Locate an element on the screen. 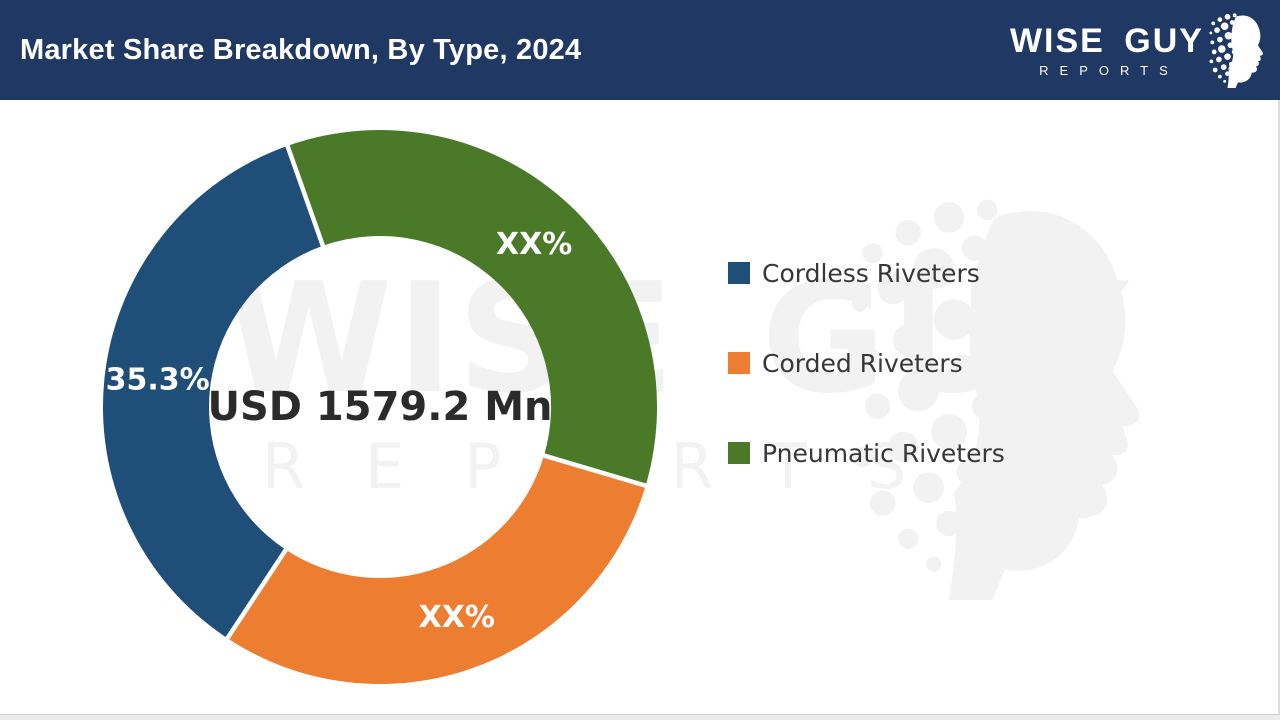 The height and width of the screenshot is (720, 1280). legend-label: Corded Riveters is located at coordinates (862, 363).